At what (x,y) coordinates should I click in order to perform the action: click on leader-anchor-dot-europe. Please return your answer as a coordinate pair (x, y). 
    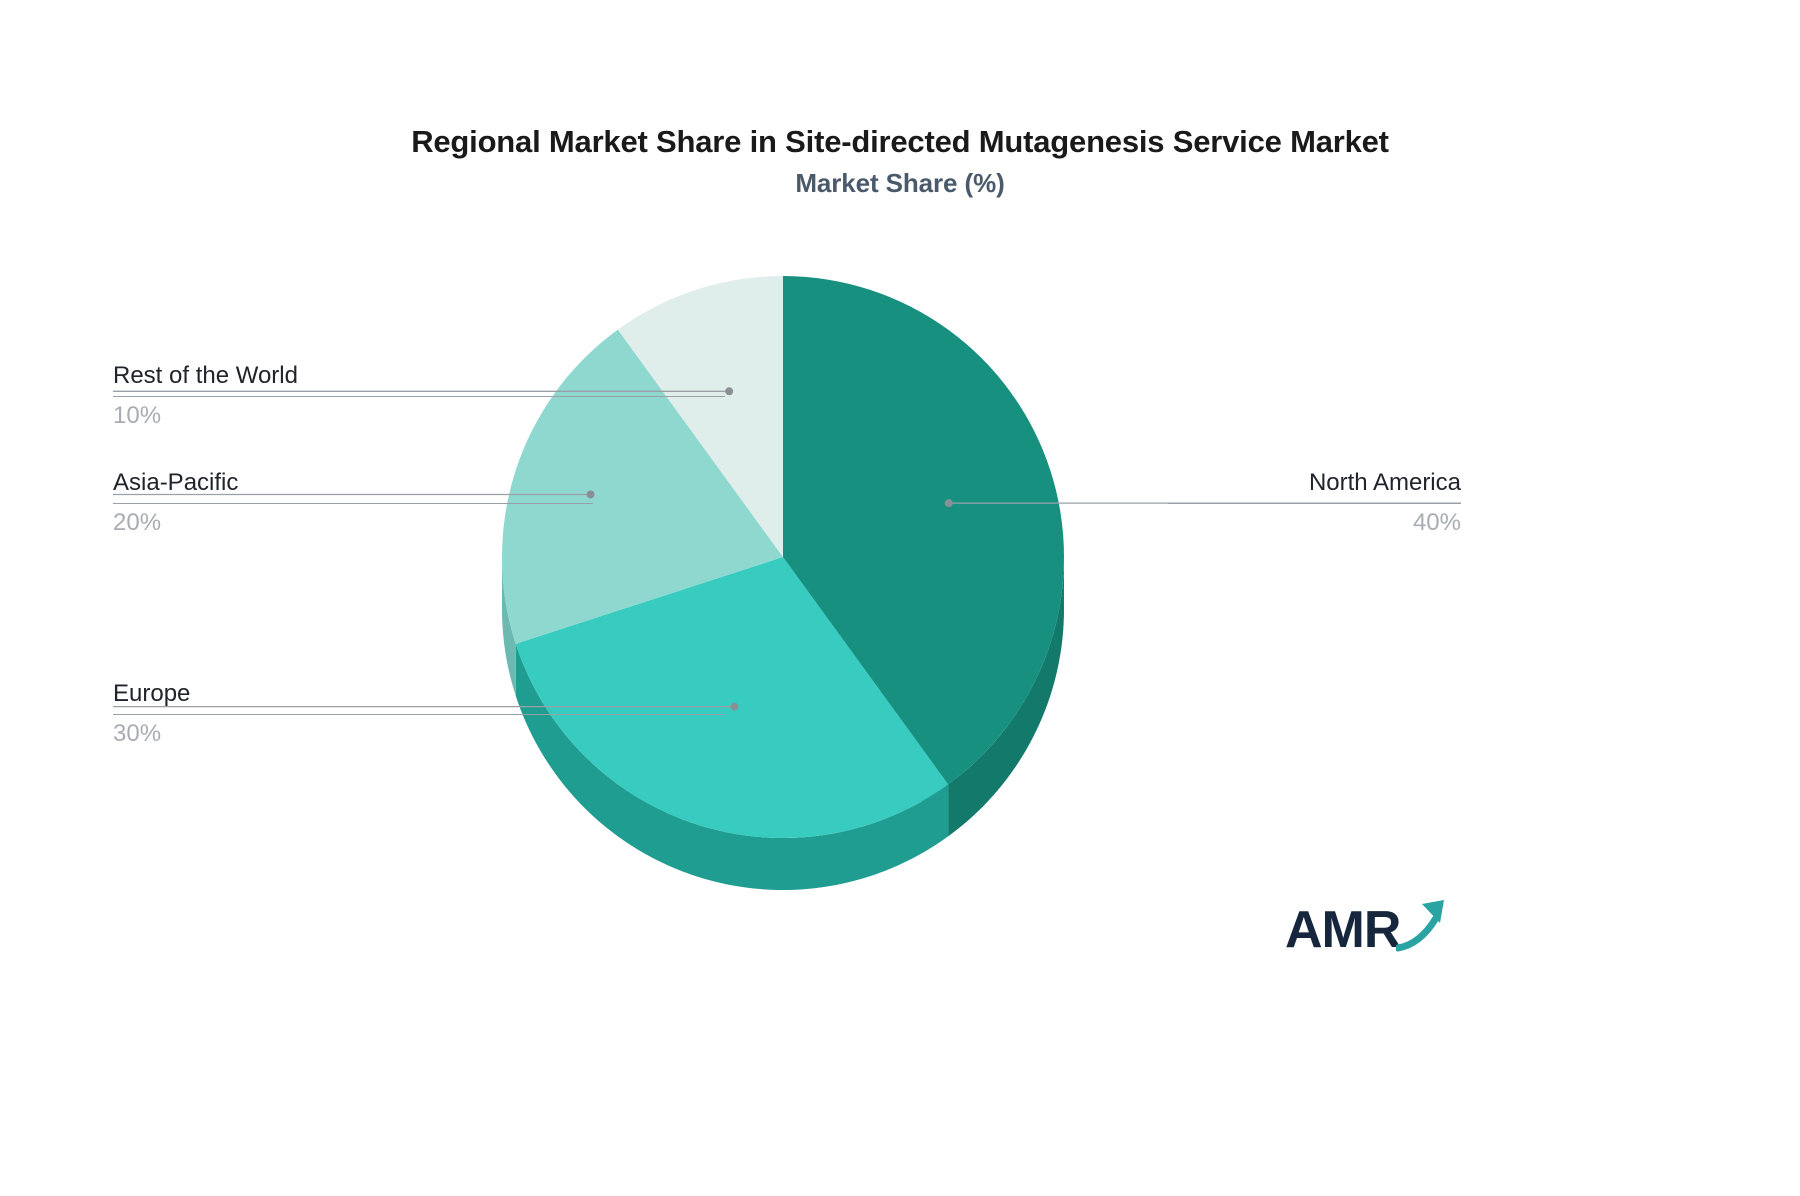
    Looking at the image, I should click on (734, 706).